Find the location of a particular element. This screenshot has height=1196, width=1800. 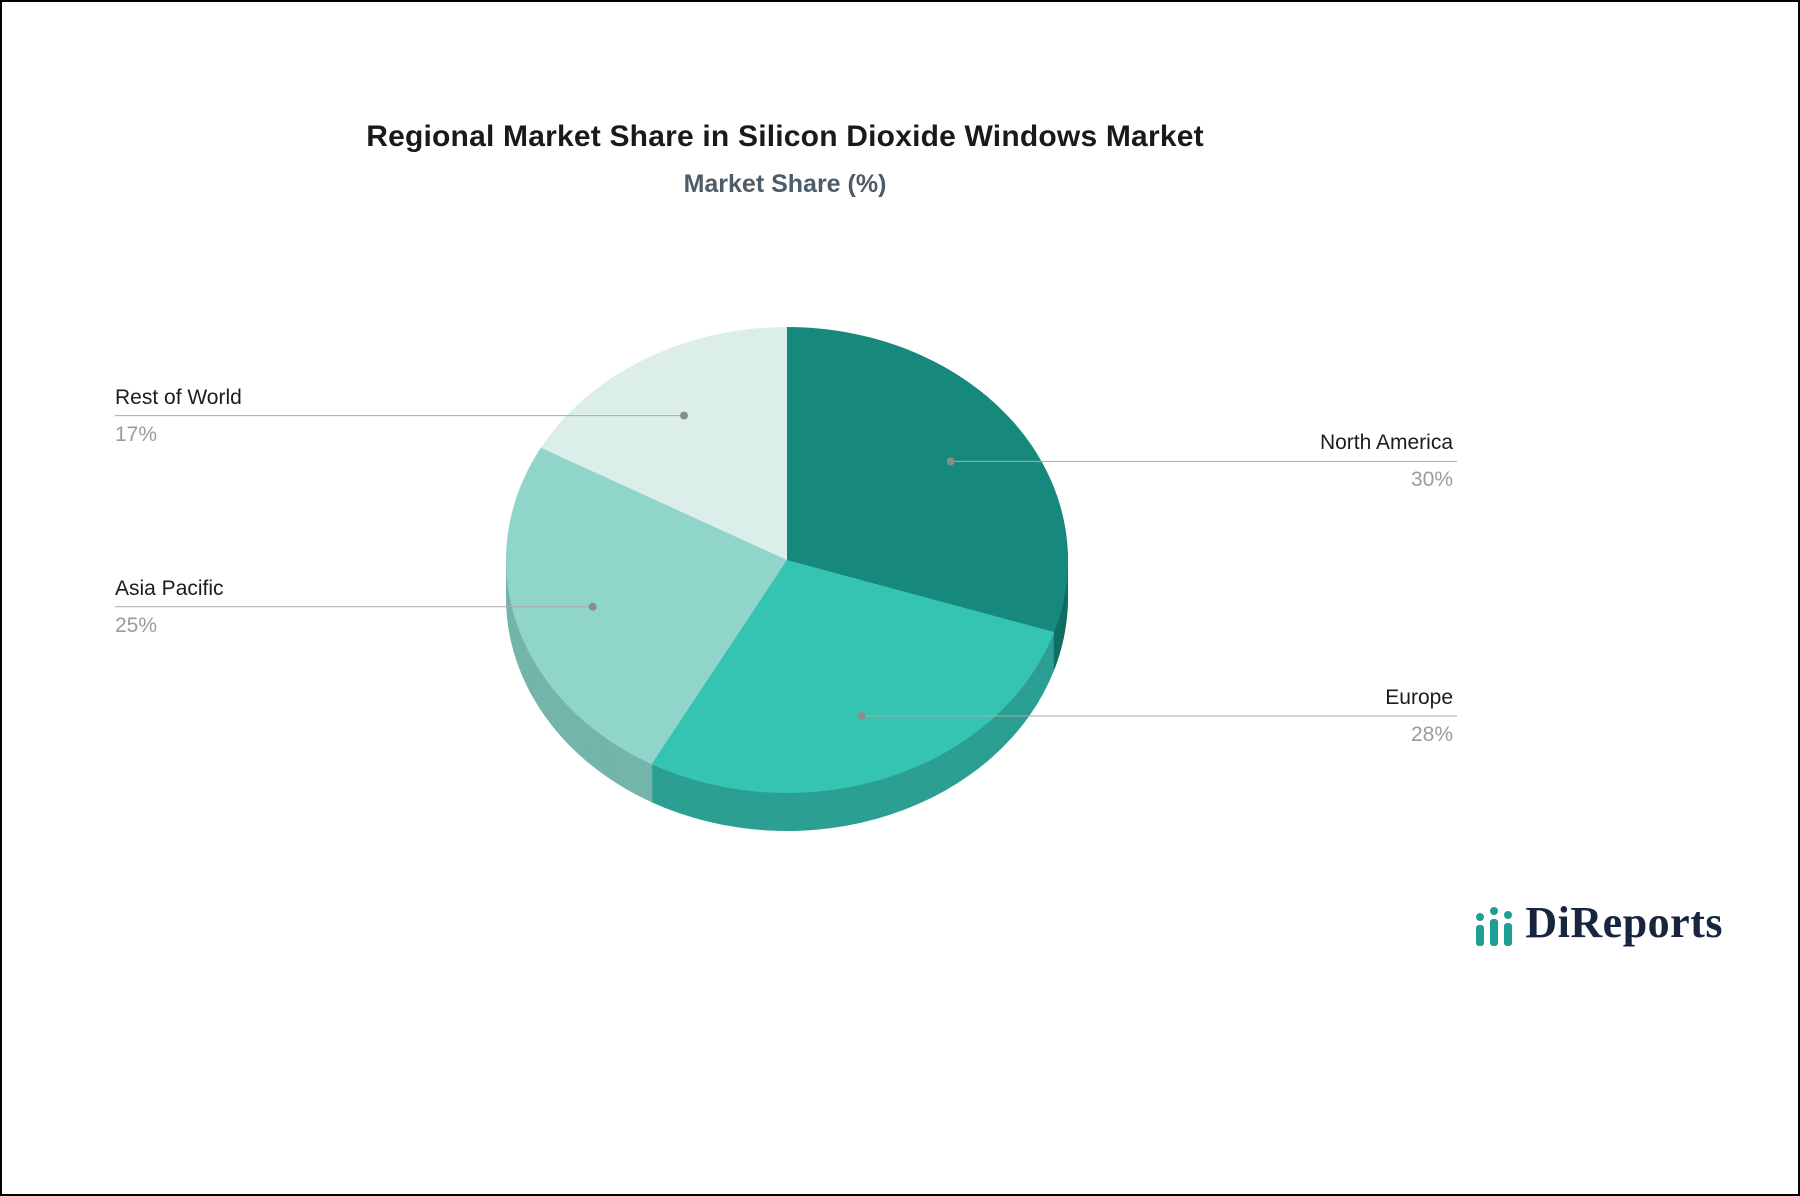

direports-logo: DiReports is located at coordinates (1597, 923).